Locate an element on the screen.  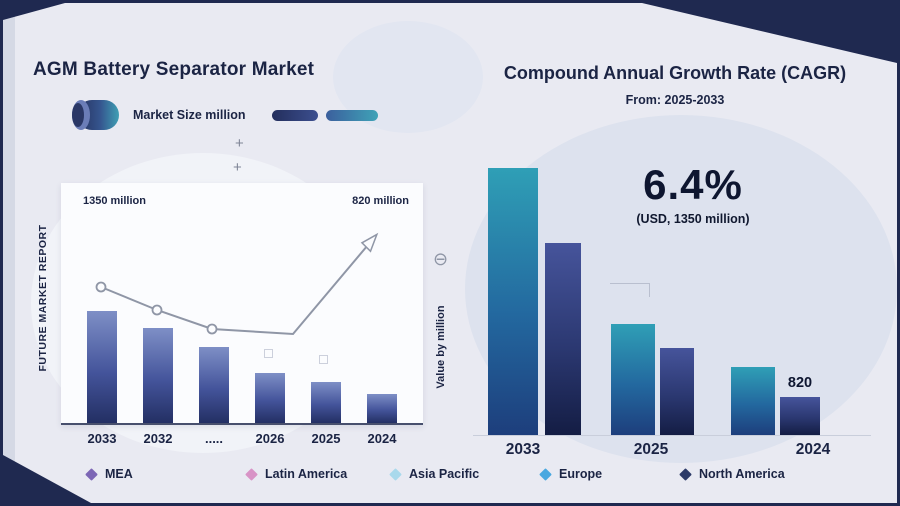
database-cylinder-icon is located at coordinates (95, 115).